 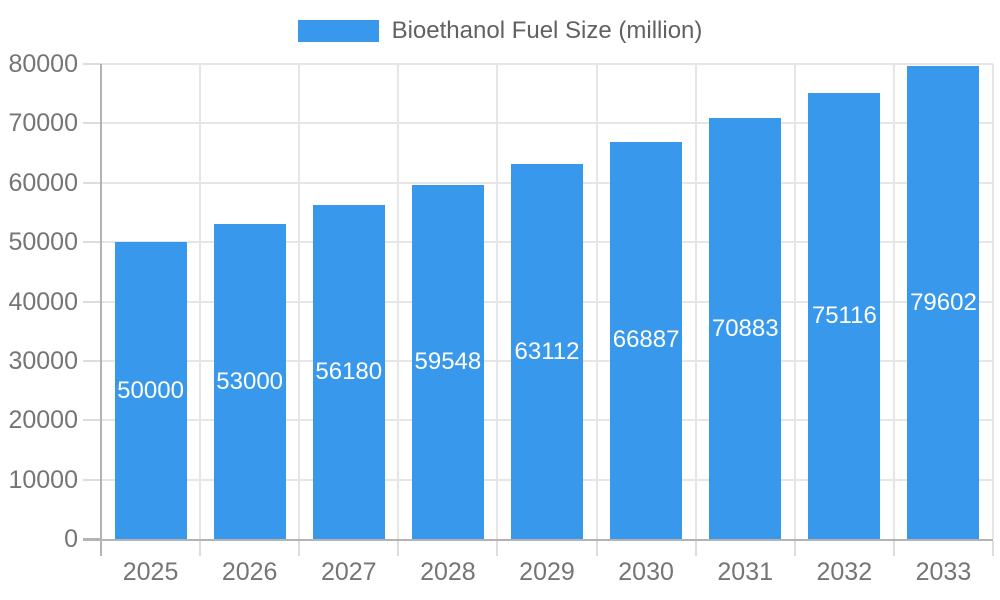 I want to click on bar: 79602, so click(x=943, y=302).